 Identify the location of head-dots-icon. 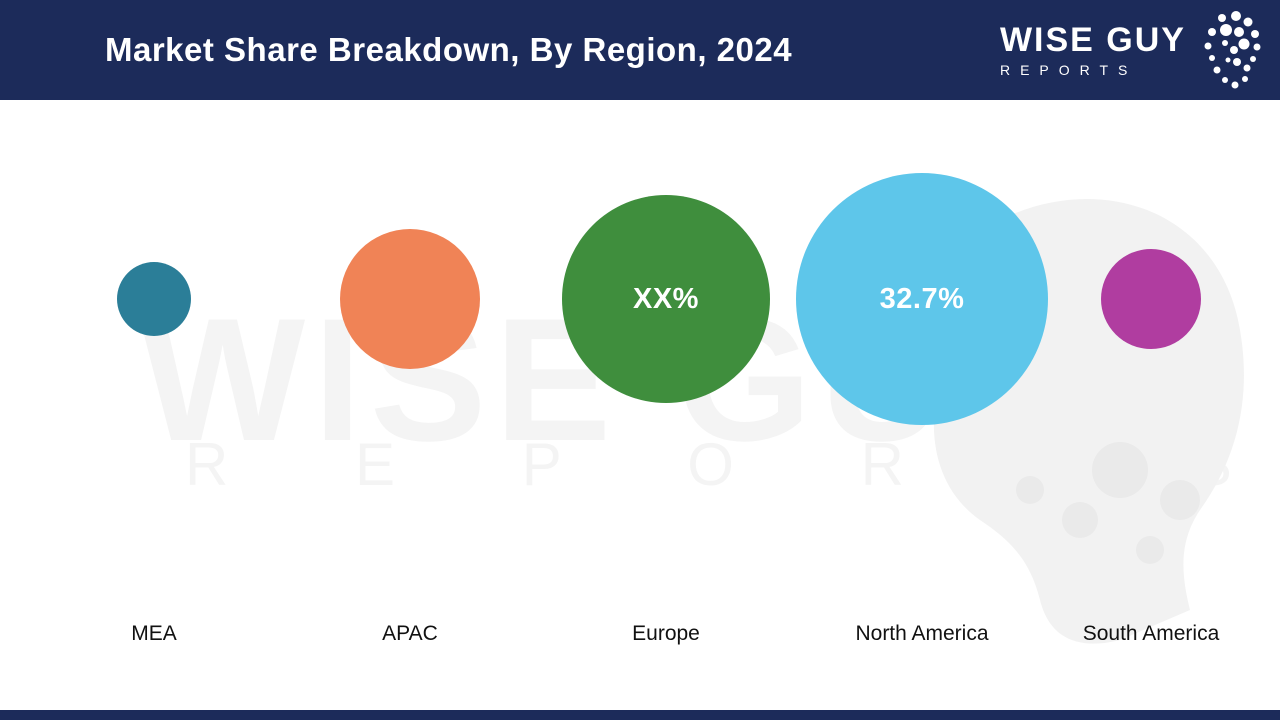
(1232, 50).